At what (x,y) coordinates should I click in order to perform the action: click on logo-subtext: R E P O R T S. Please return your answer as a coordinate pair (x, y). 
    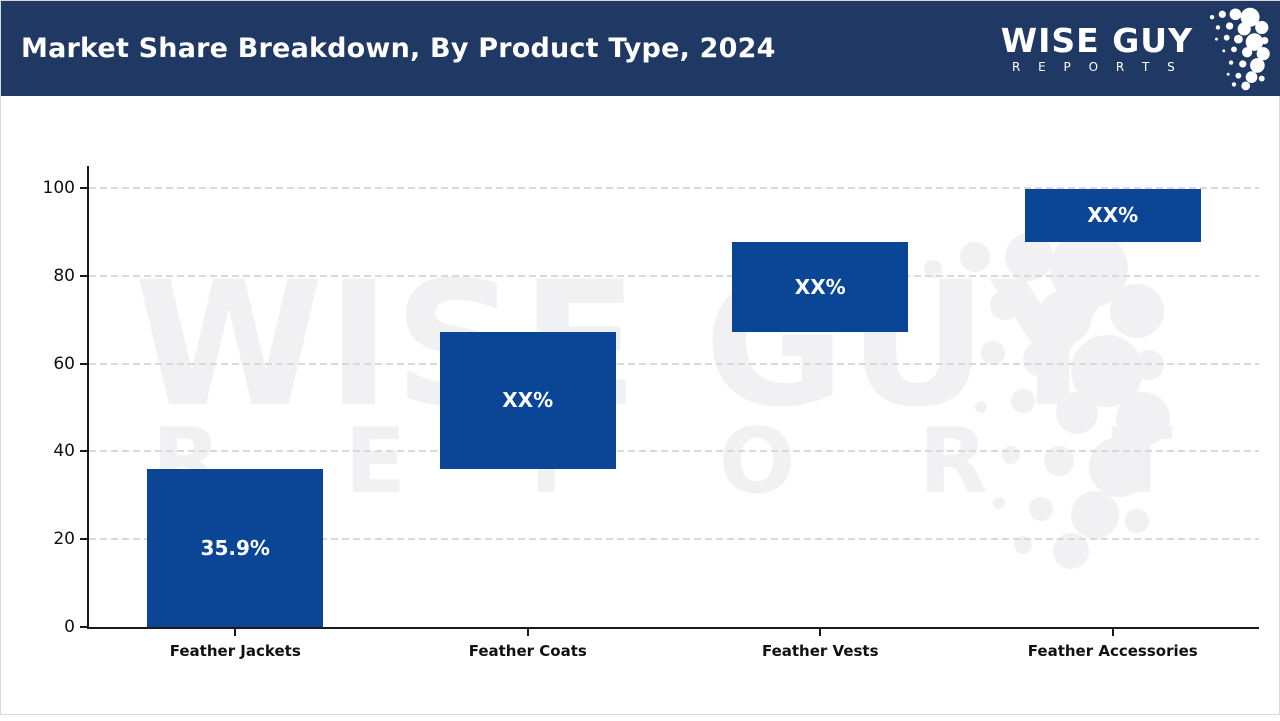
    Looking at the image, I should click on (1096, 66).